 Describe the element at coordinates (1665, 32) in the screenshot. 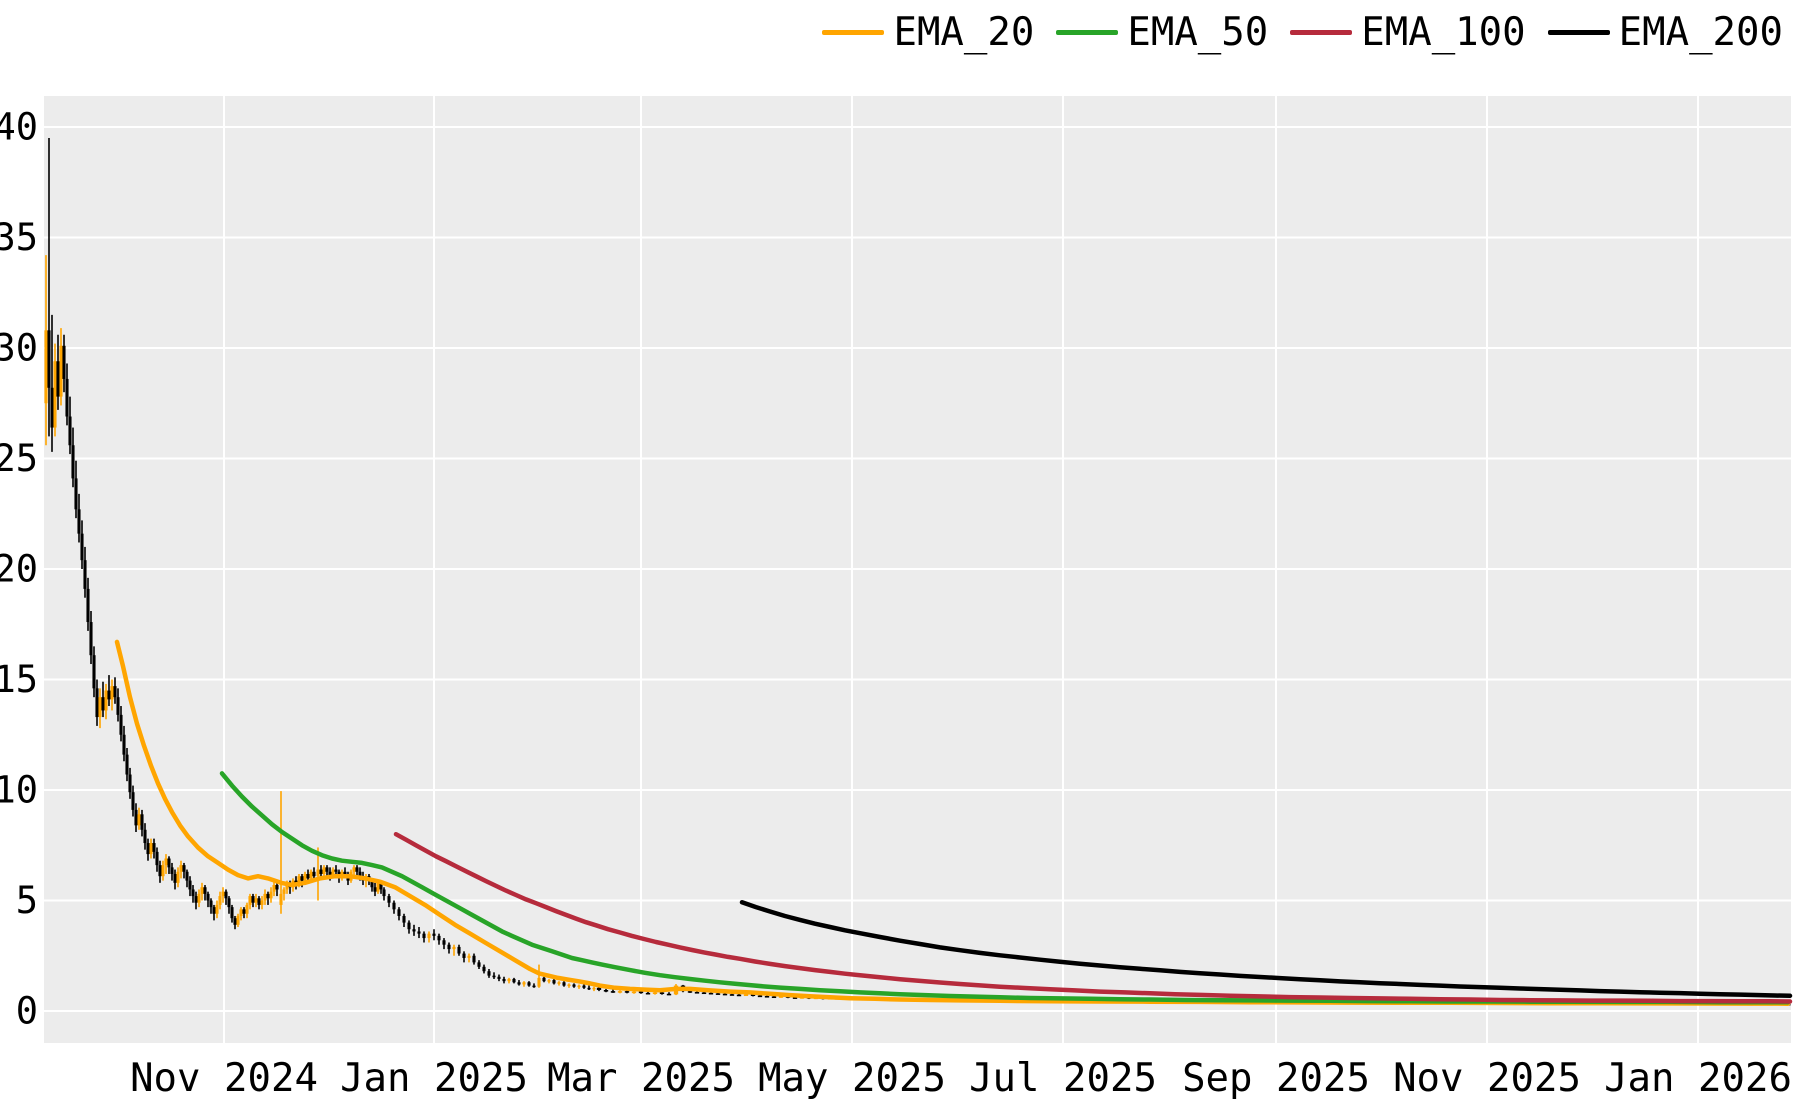

I see `legend-item-ema-200: EMA_200` at that location.